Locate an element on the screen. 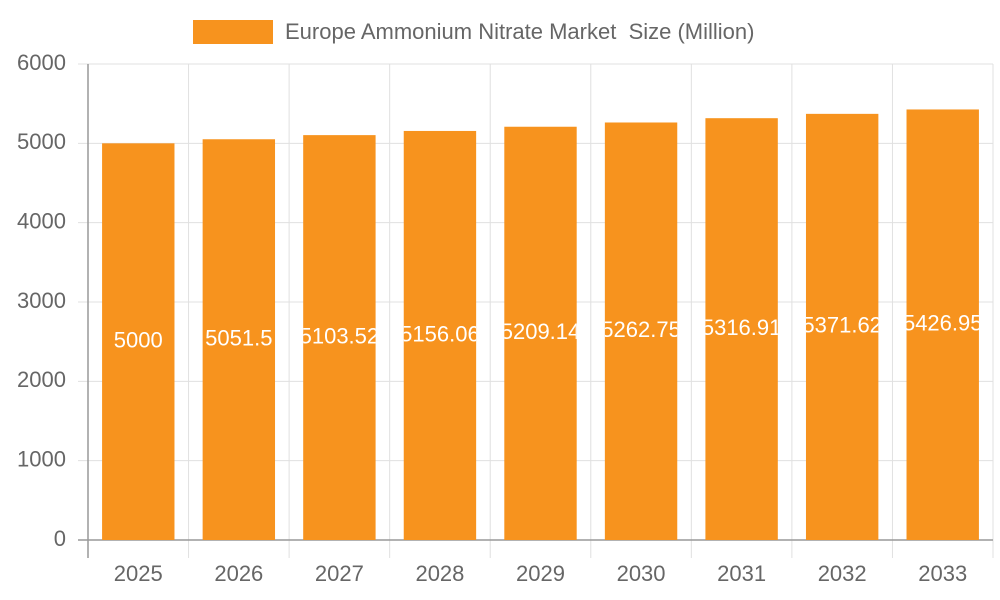 Image resolution: width=1000 pixels, height=600 pixels. x-tick-label: 2030 is located at coordinates (641, 573).